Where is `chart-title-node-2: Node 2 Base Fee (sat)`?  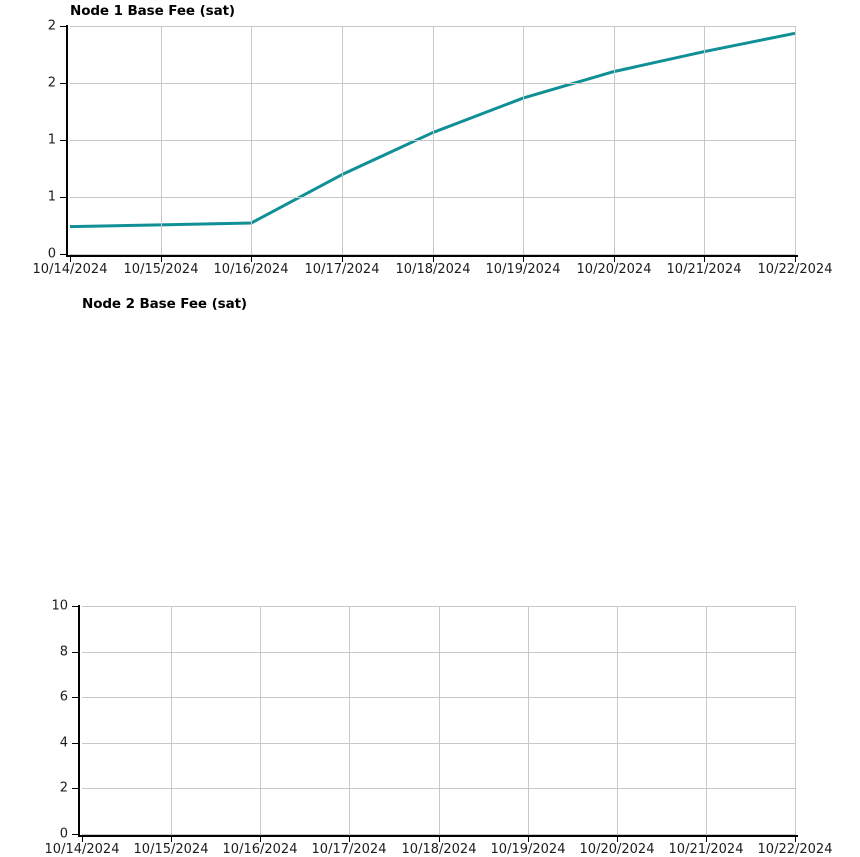 chart-title-node-2: Node 2 Base Fee (sat) is located at coordinates (165, 304).